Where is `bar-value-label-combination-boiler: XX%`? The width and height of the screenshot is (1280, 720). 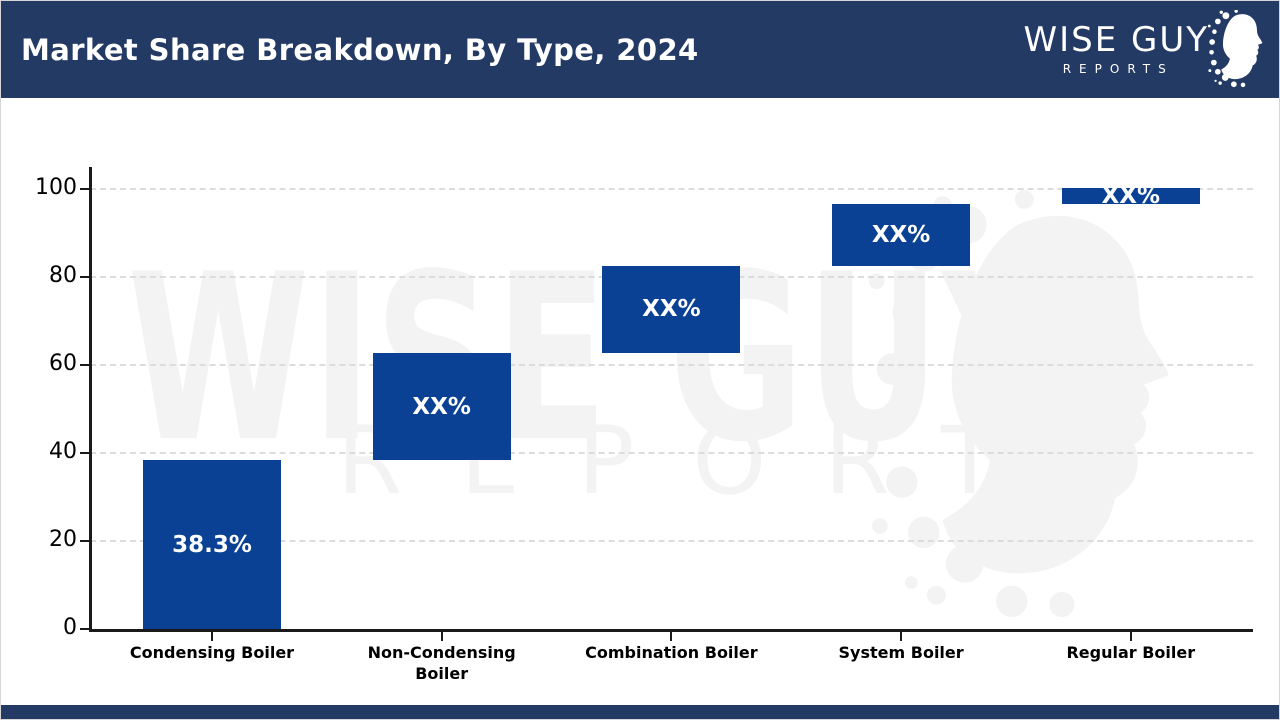
bar-value-label-combination-boiler: XX% is located at coordinates (671, 309).